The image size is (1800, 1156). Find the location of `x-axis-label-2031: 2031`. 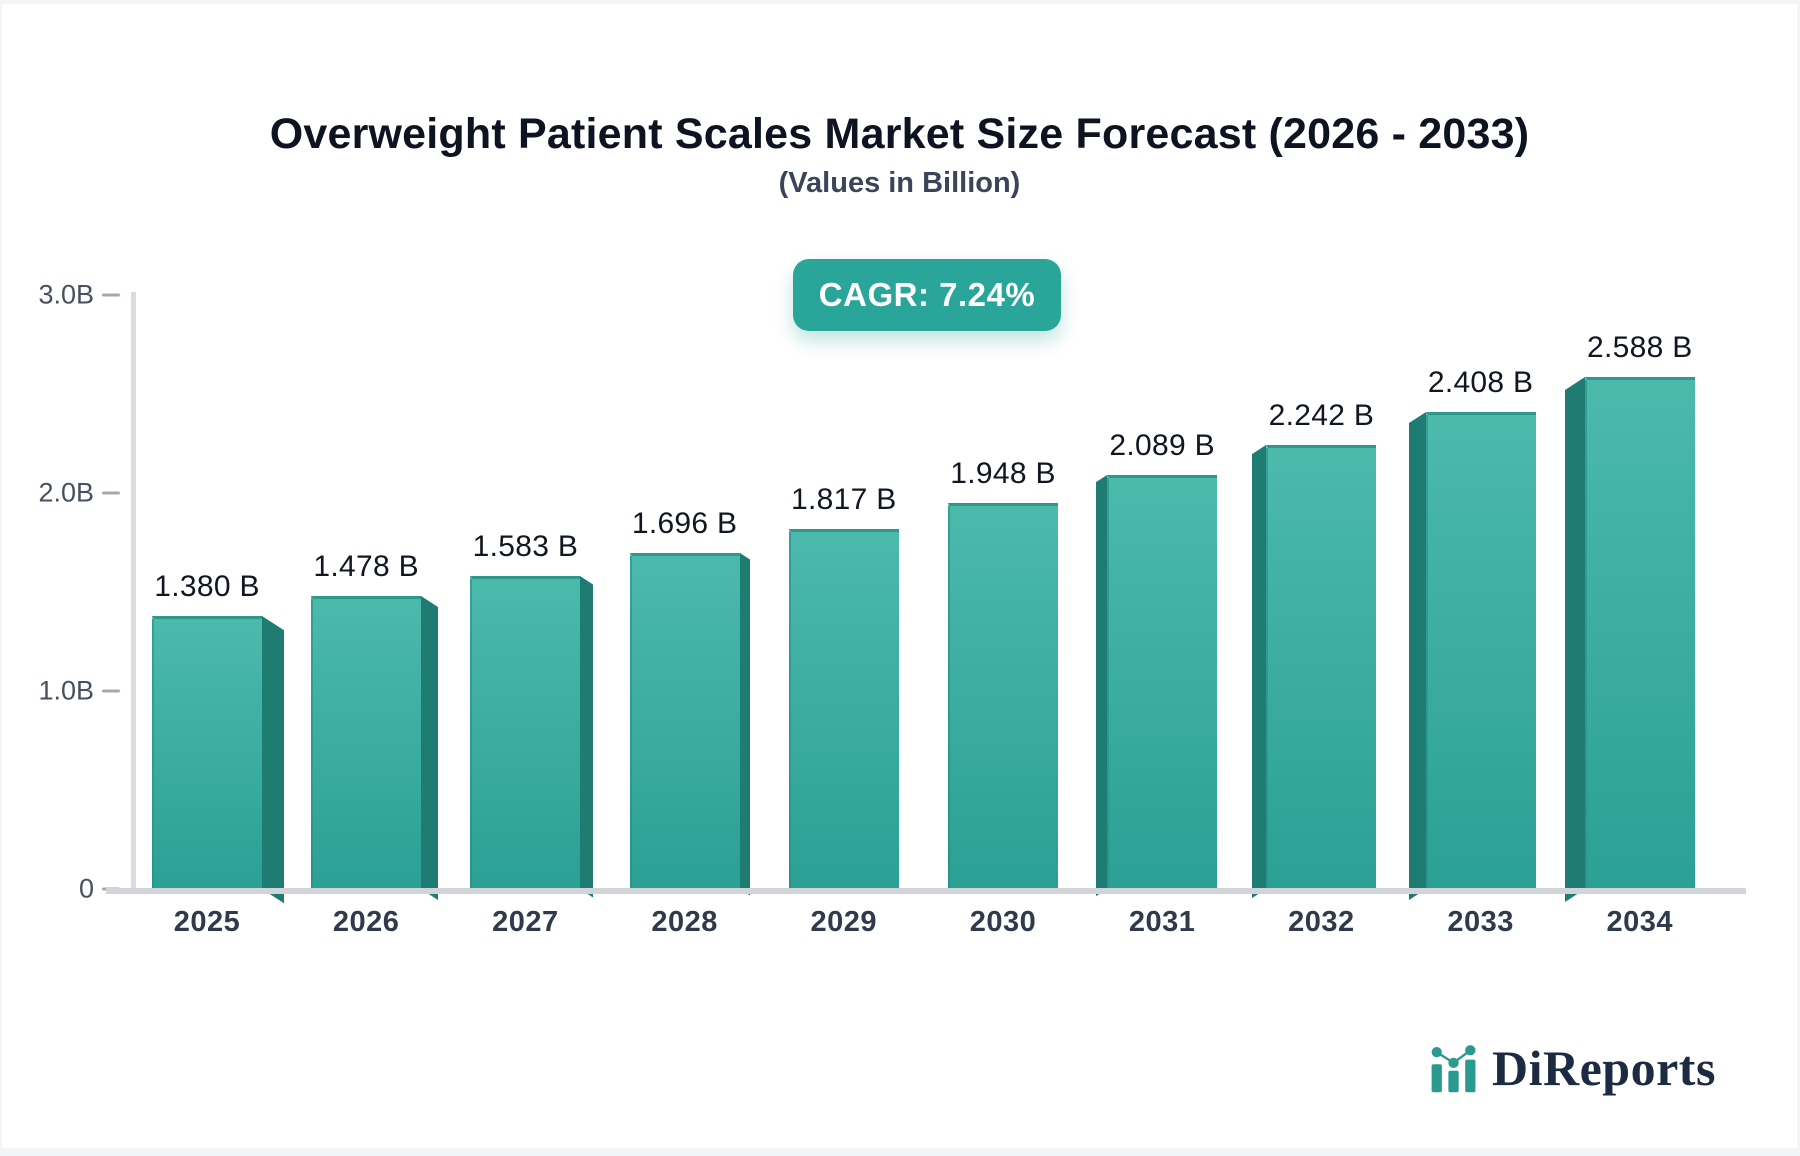

x-axis-label-2031: 2031 is located at coordinates (1162, 922).